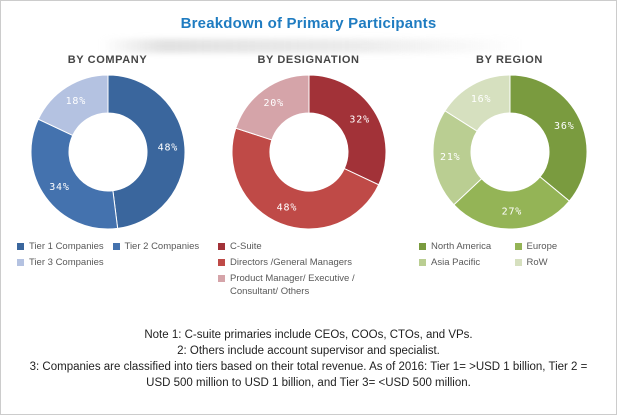 This screenshot has height=415, width=617. Describe the element at coordinates (511, 211) in the screenshot. I see `slice-percentage-label: 27%` at that location.